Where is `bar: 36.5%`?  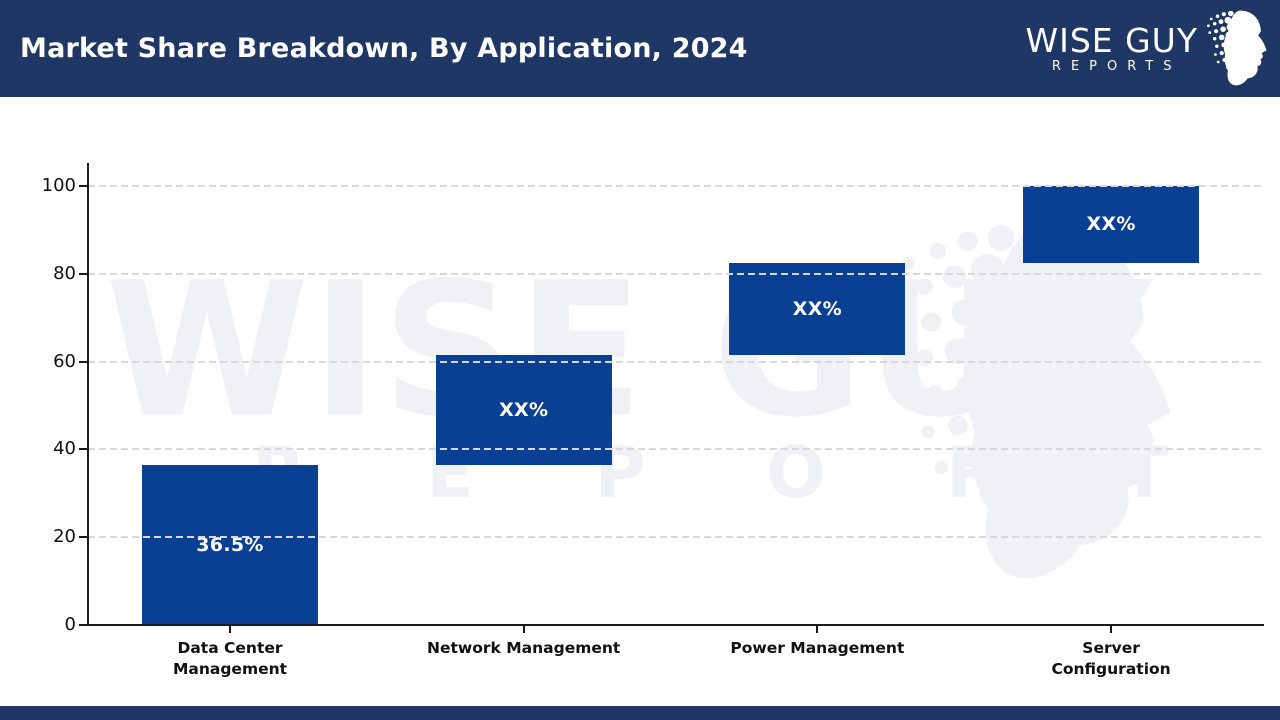
bar: 36.5% is located at coordinates (230, 544).